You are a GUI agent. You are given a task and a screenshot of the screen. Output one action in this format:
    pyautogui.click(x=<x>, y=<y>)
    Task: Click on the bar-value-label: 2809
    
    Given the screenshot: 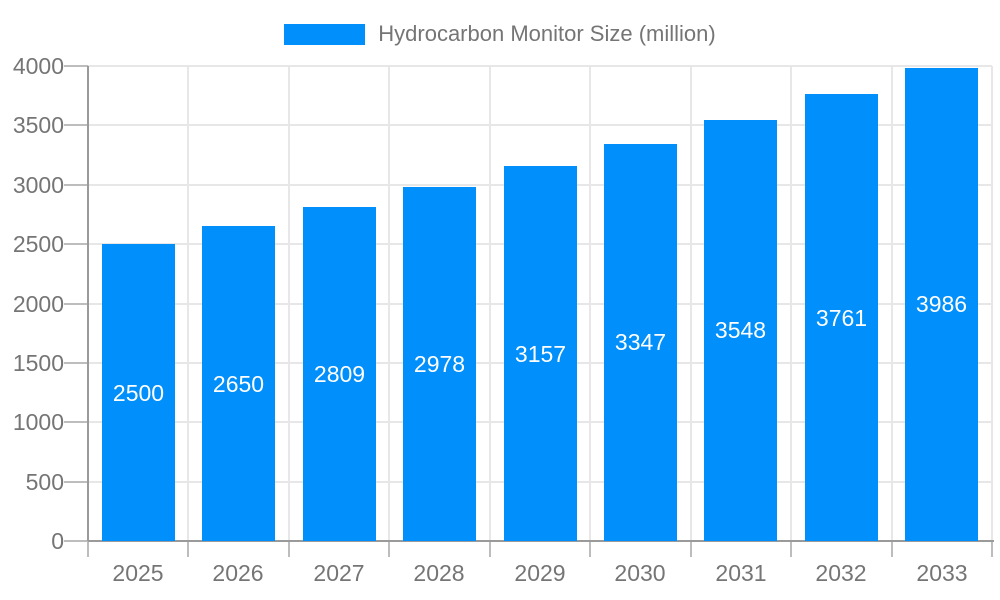 What is the action you would take?
    pyautogui.click(x=339, y=374)
    